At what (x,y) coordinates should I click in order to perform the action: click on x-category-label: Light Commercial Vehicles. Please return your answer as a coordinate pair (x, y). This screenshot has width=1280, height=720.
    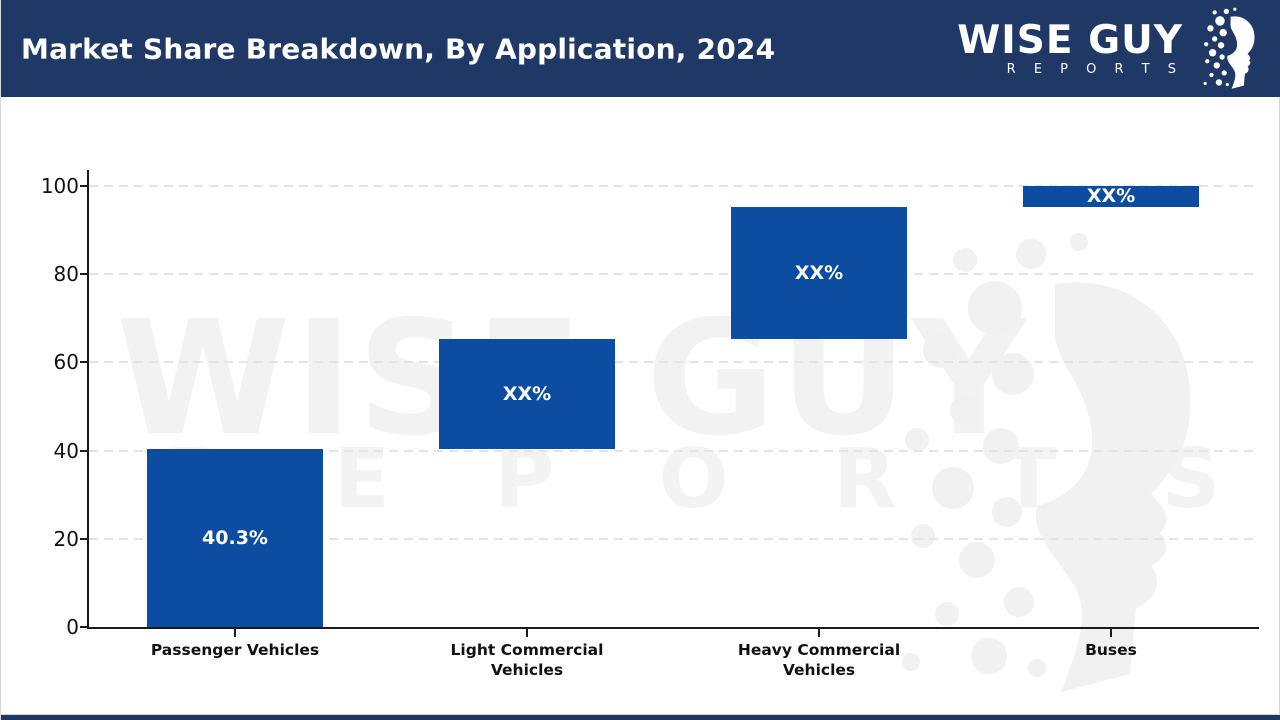
    Looking at the image, I should click on (527, 660).